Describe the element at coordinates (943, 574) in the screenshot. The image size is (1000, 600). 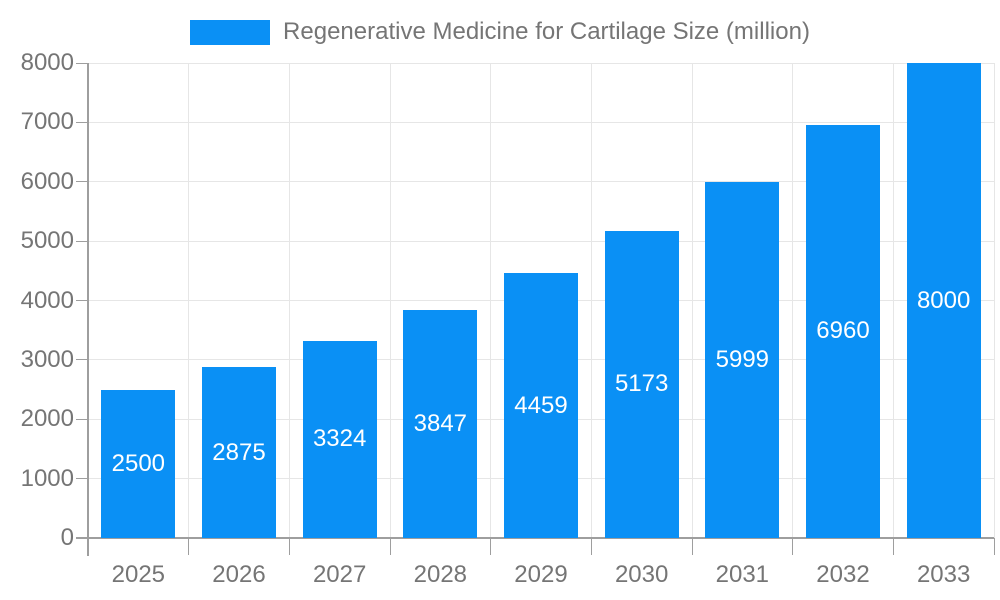
I see `x-axis-tick-label: 2033` at that location.